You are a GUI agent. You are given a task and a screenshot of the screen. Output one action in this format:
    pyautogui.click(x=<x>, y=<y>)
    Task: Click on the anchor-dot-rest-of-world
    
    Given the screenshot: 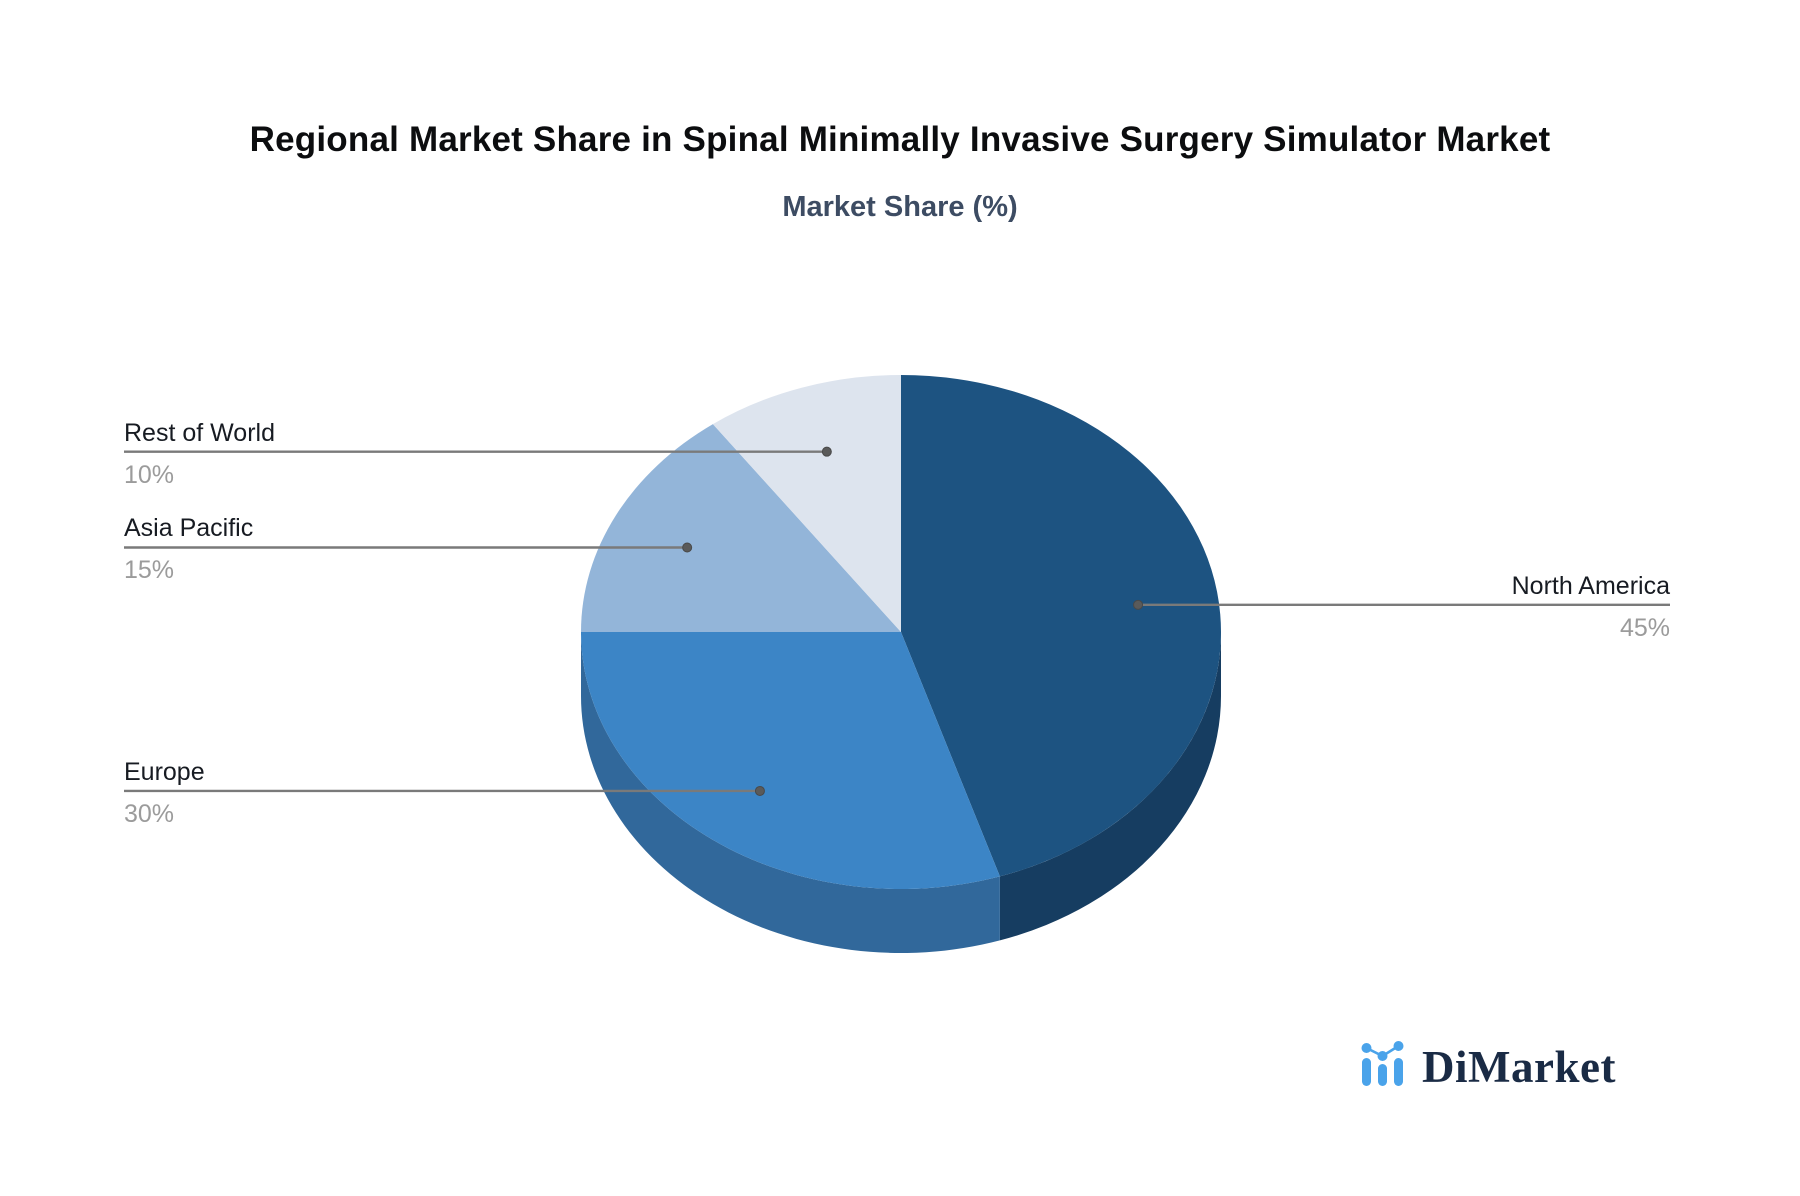 What is the action you would take?
    pyautogui.click(x=826, y=451)
    